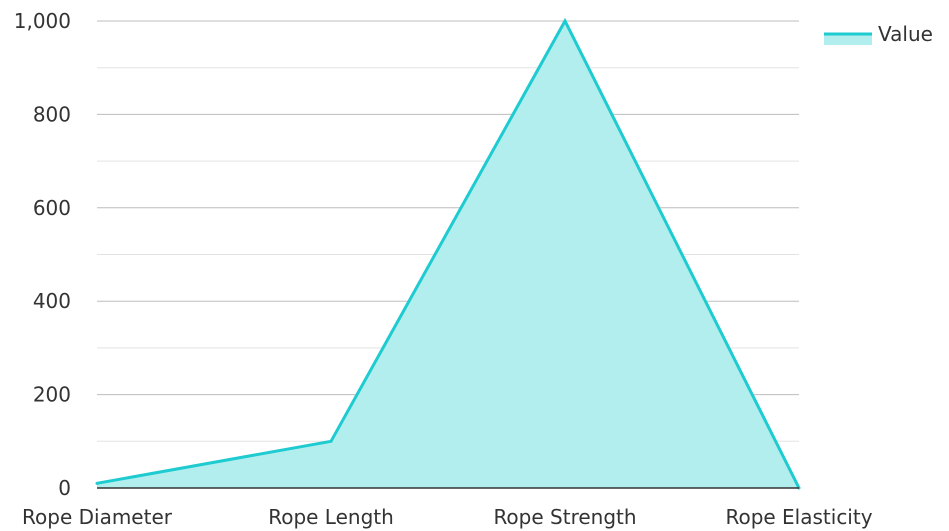 Image resolution: width=949 pixels, height=531 pixels. Describe the element at coordinates (848, 39) in the screenshot. I see `legend-swatch` at that location.